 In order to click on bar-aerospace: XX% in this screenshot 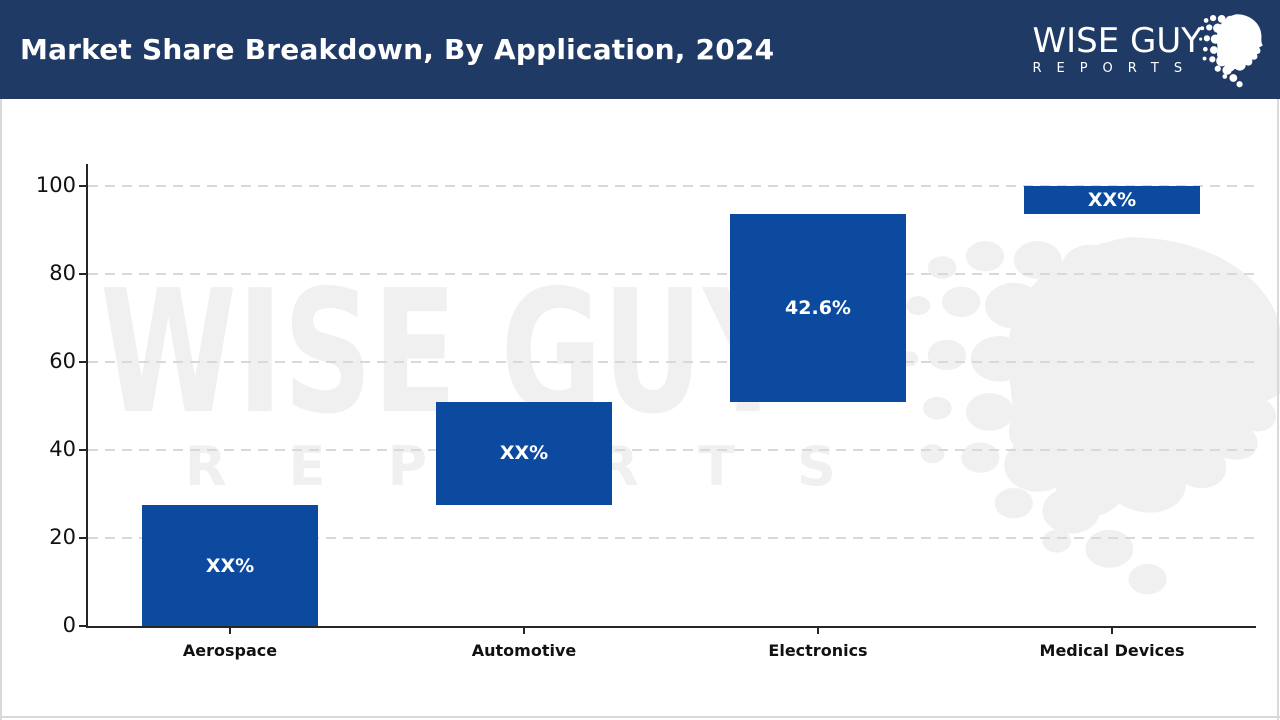, I will do `click(230, 565)`.